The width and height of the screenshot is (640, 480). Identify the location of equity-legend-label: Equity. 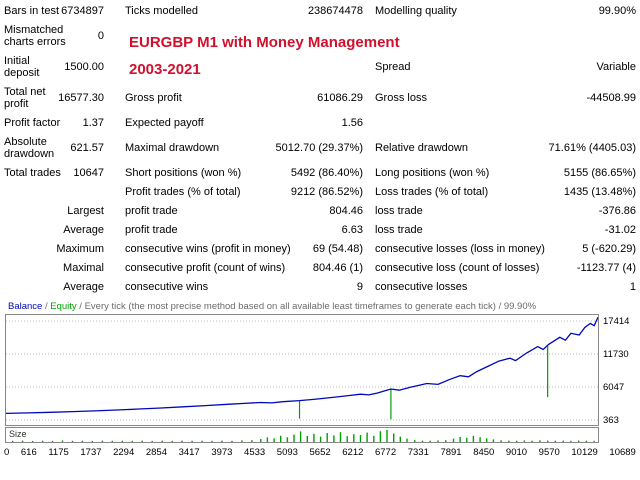
(63, 306).